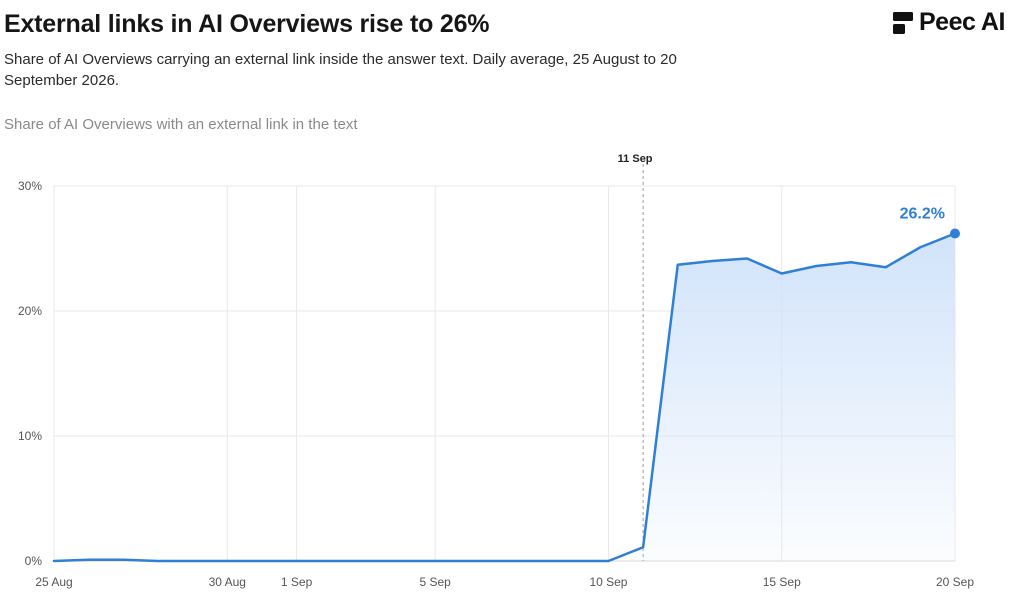 This screenshot has width=1024, height=598. I want to click on event-marker-label: 11 Sep, so click(635, 159).